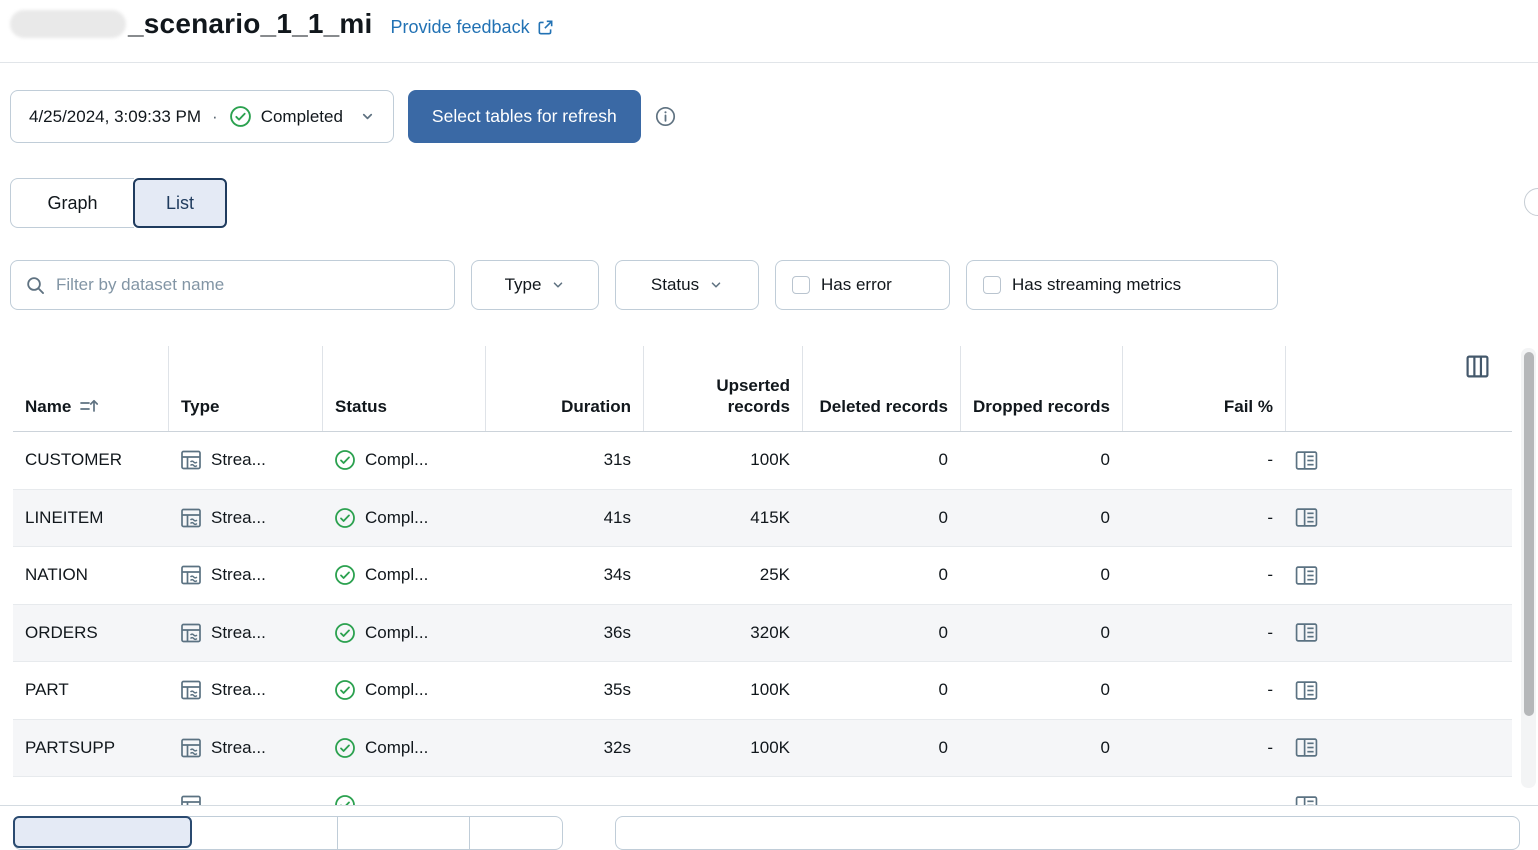 This screenshot has width=1538, height=850. What do you see at coordinates (770, 632) in the screenshot?
I see `upserted-records-value: 320K` at bounding box center [770, 632].